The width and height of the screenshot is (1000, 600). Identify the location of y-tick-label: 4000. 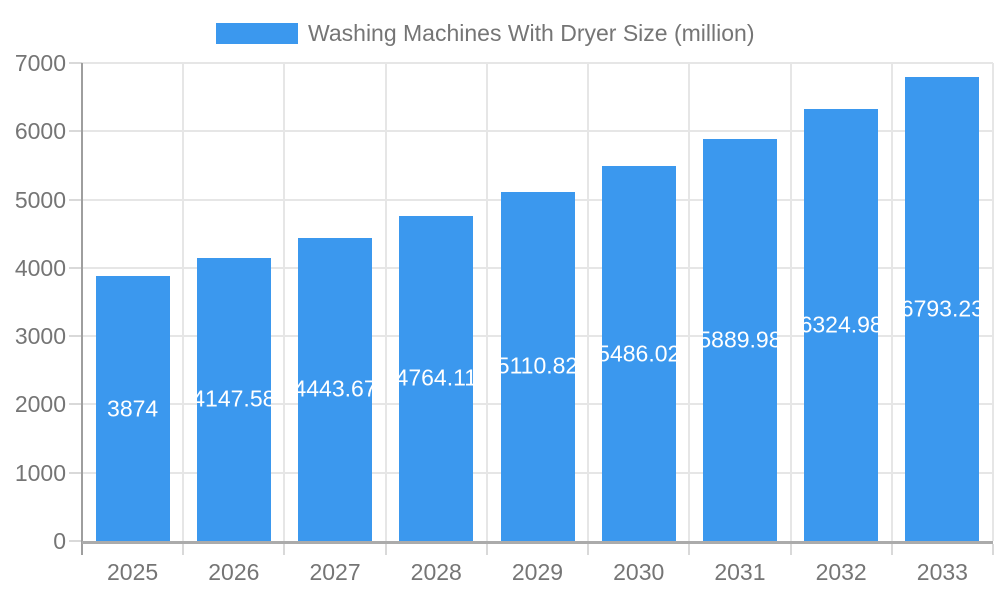
(40, 267).